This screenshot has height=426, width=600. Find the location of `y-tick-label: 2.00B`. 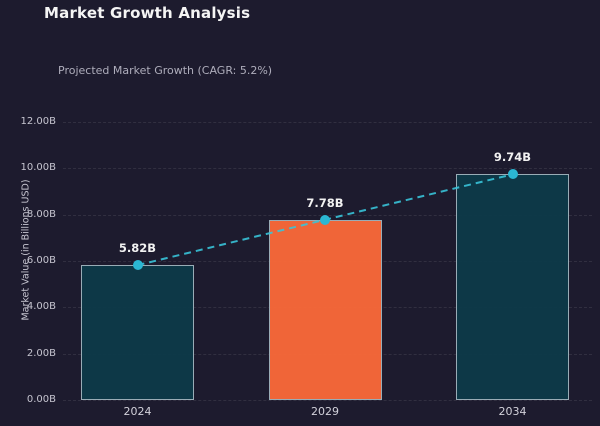

y-tick-label: 2.00B is located at coordinates (41, 353).